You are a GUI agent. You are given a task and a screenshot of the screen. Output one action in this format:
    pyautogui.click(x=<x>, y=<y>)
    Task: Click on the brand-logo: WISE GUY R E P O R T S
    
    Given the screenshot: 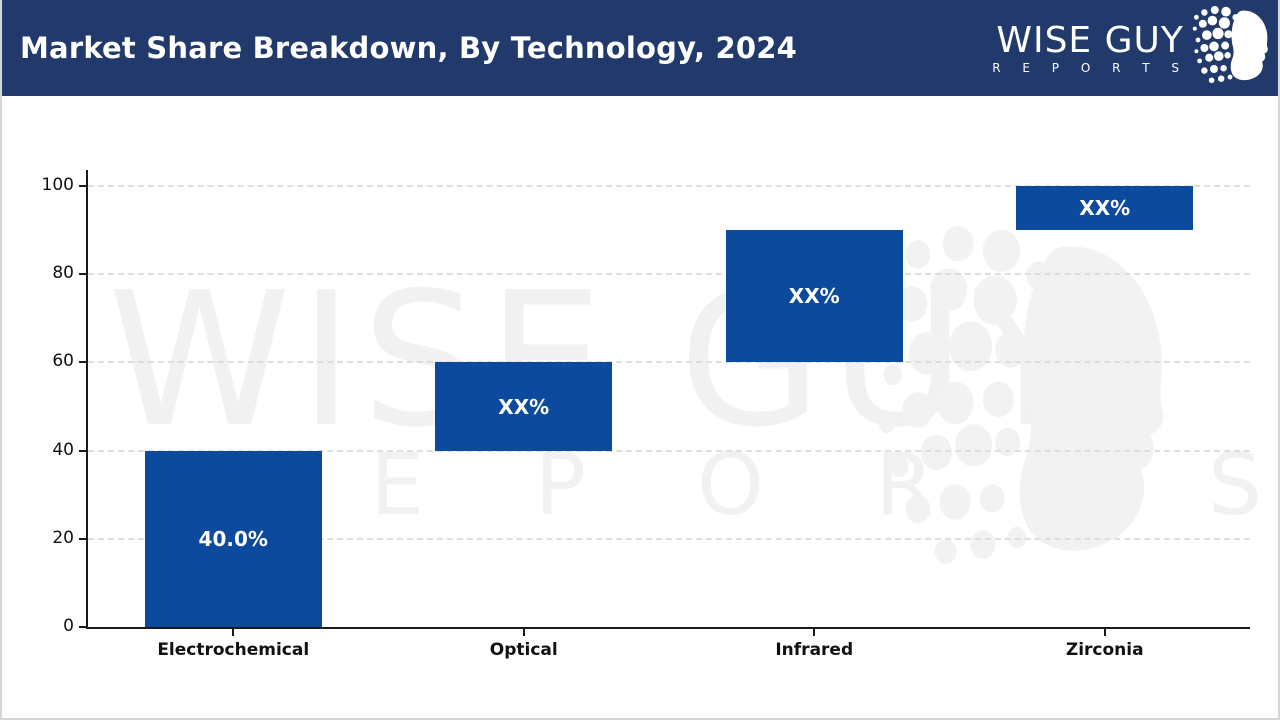 What is the action you would take?
    pyautogui.click(x=1131, y=48)
    